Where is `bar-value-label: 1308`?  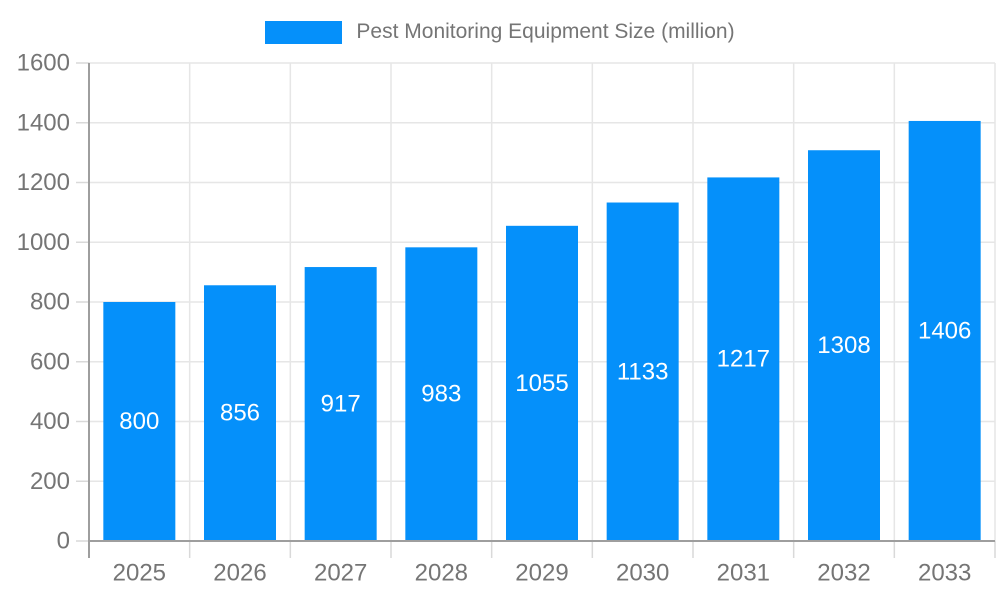 bar-value-label: 1308 is located at coordinates (843, 345).